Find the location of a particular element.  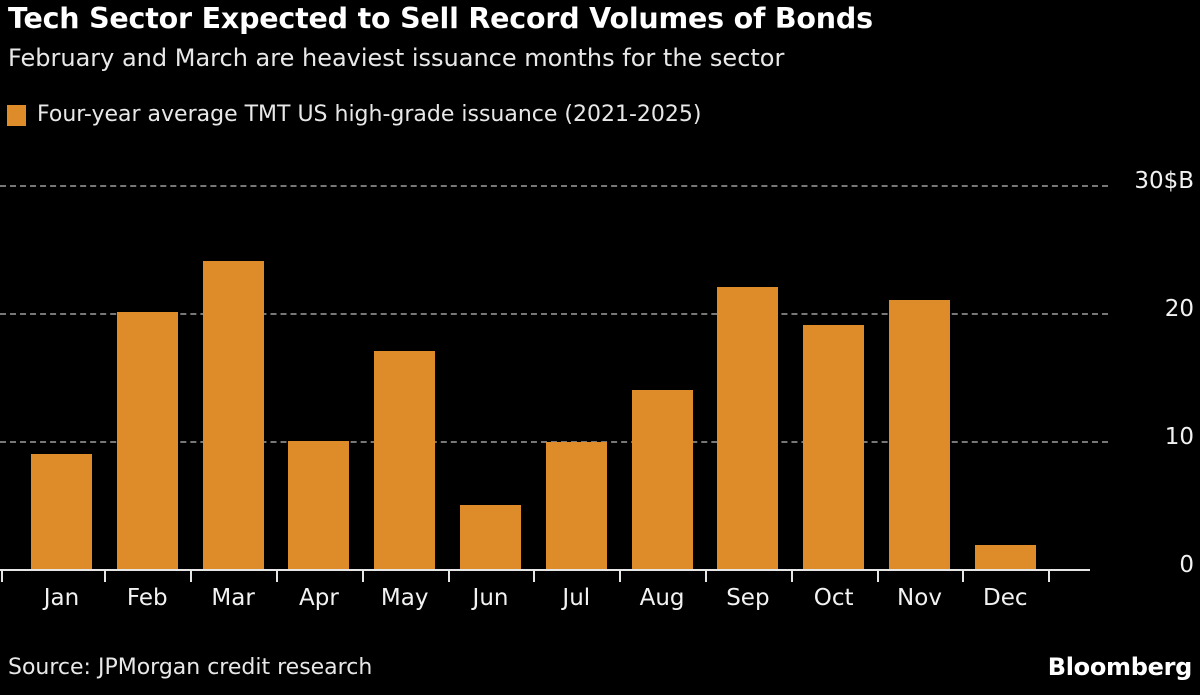

x-axis-label-nov: Nov is located at coordinates (919, 598).